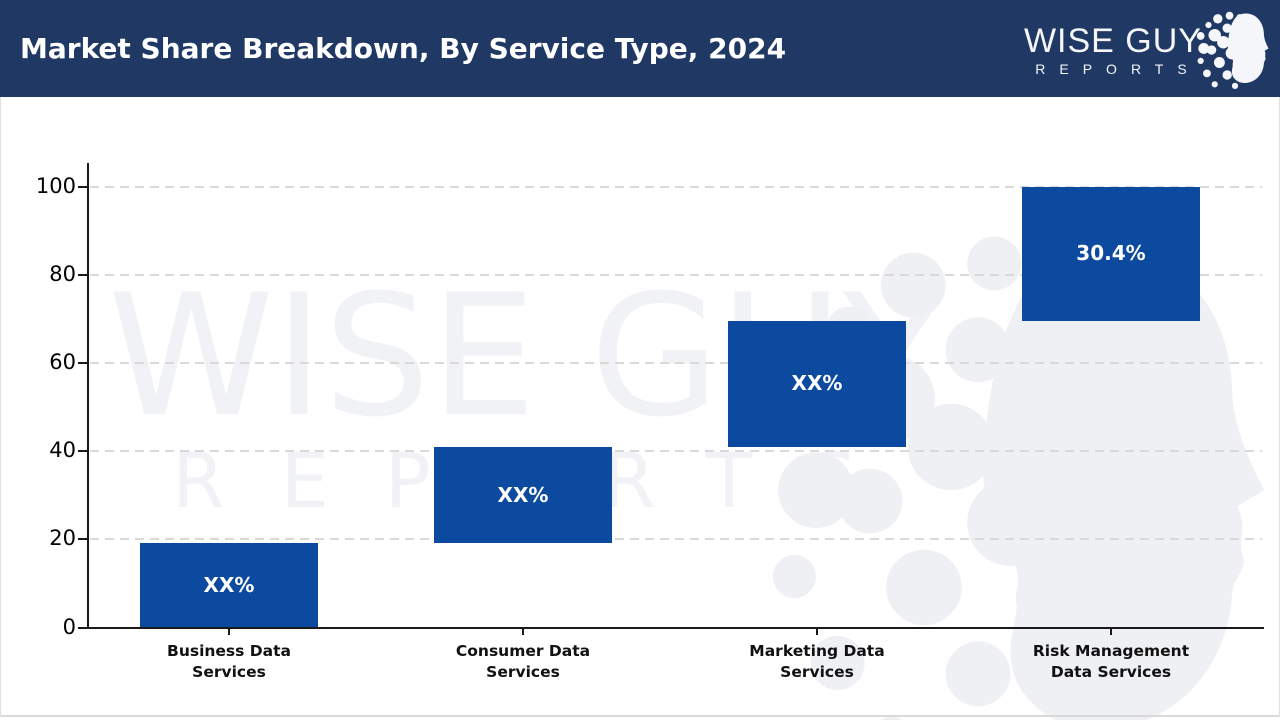  Describe the element at coordinates (62, 450) in the screenshot. I see `y-tick-label: 40` at that location.